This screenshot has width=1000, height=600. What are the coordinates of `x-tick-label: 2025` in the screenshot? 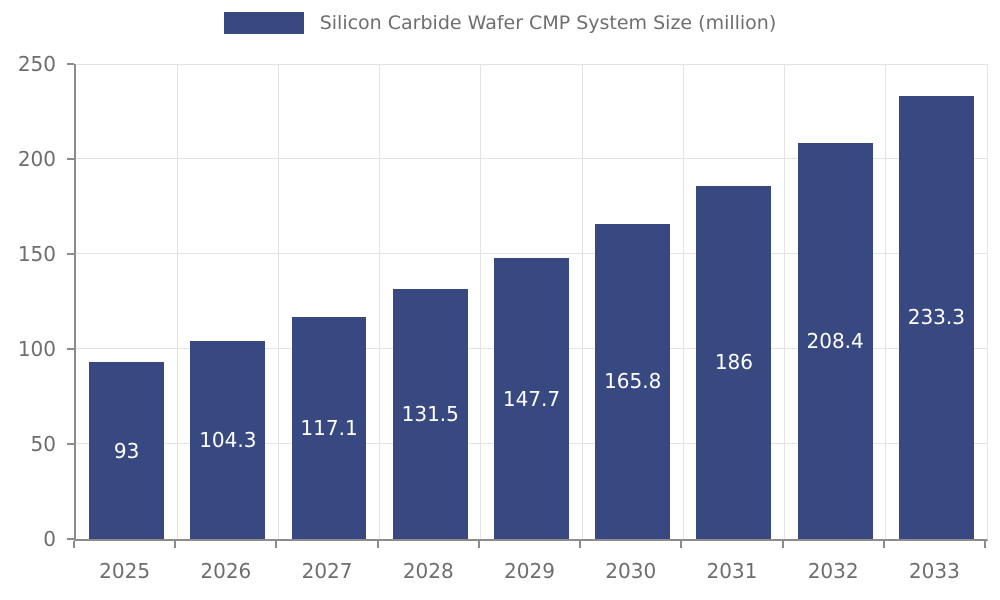 It's located at (125, 571).